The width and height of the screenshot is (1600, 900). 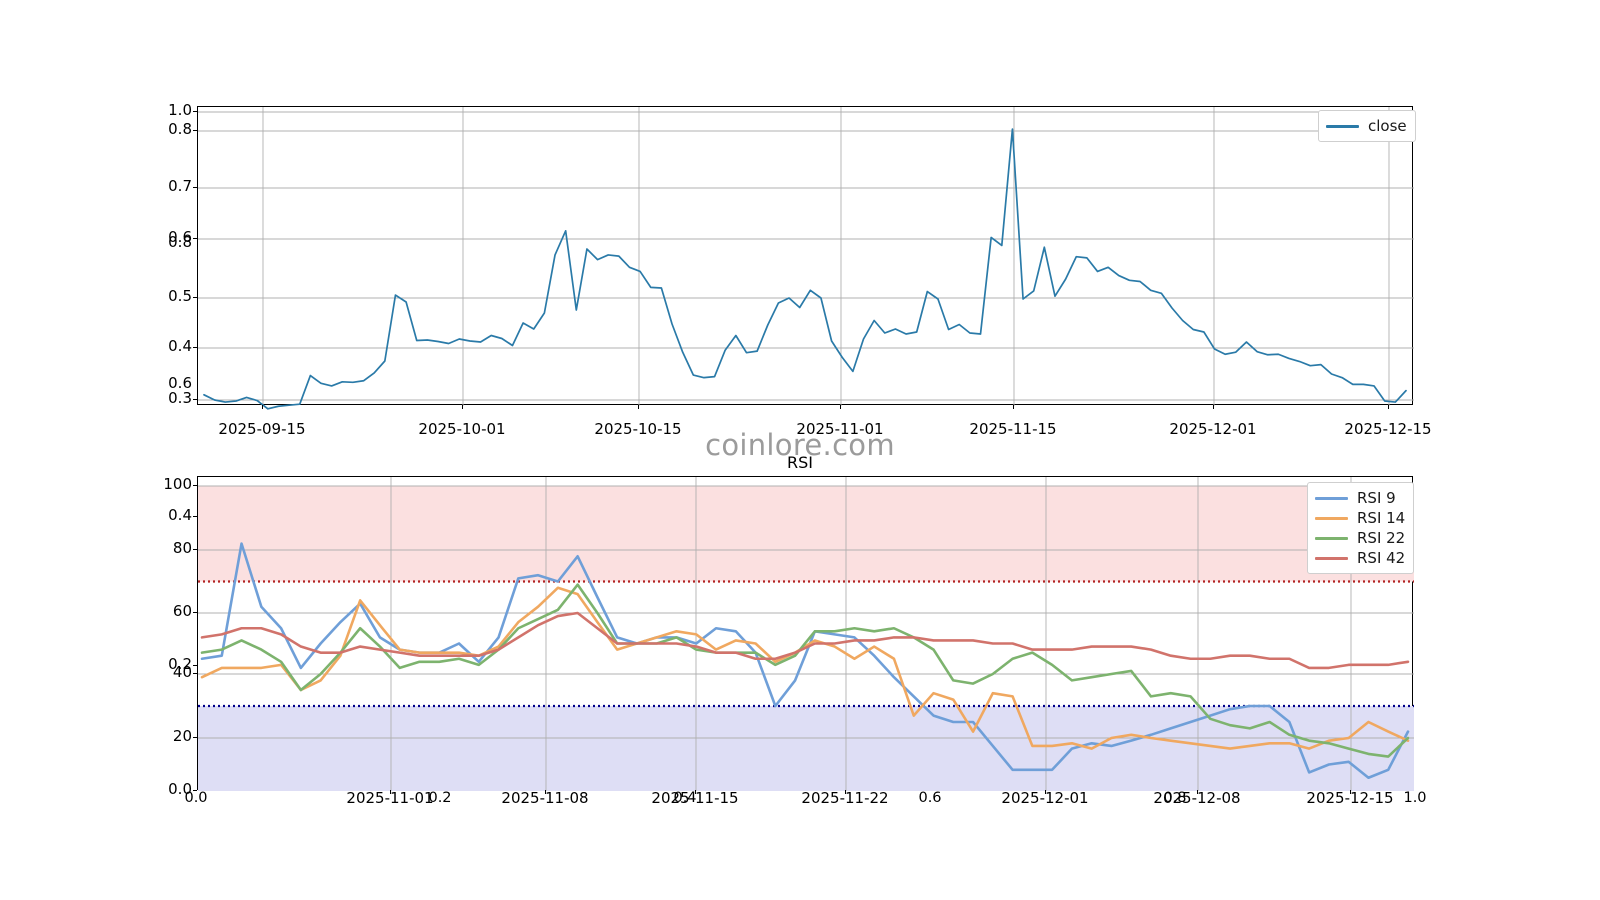 I want to click on rsi-y-tick-label-secondary: 0.4, so click(x=180, y=515).